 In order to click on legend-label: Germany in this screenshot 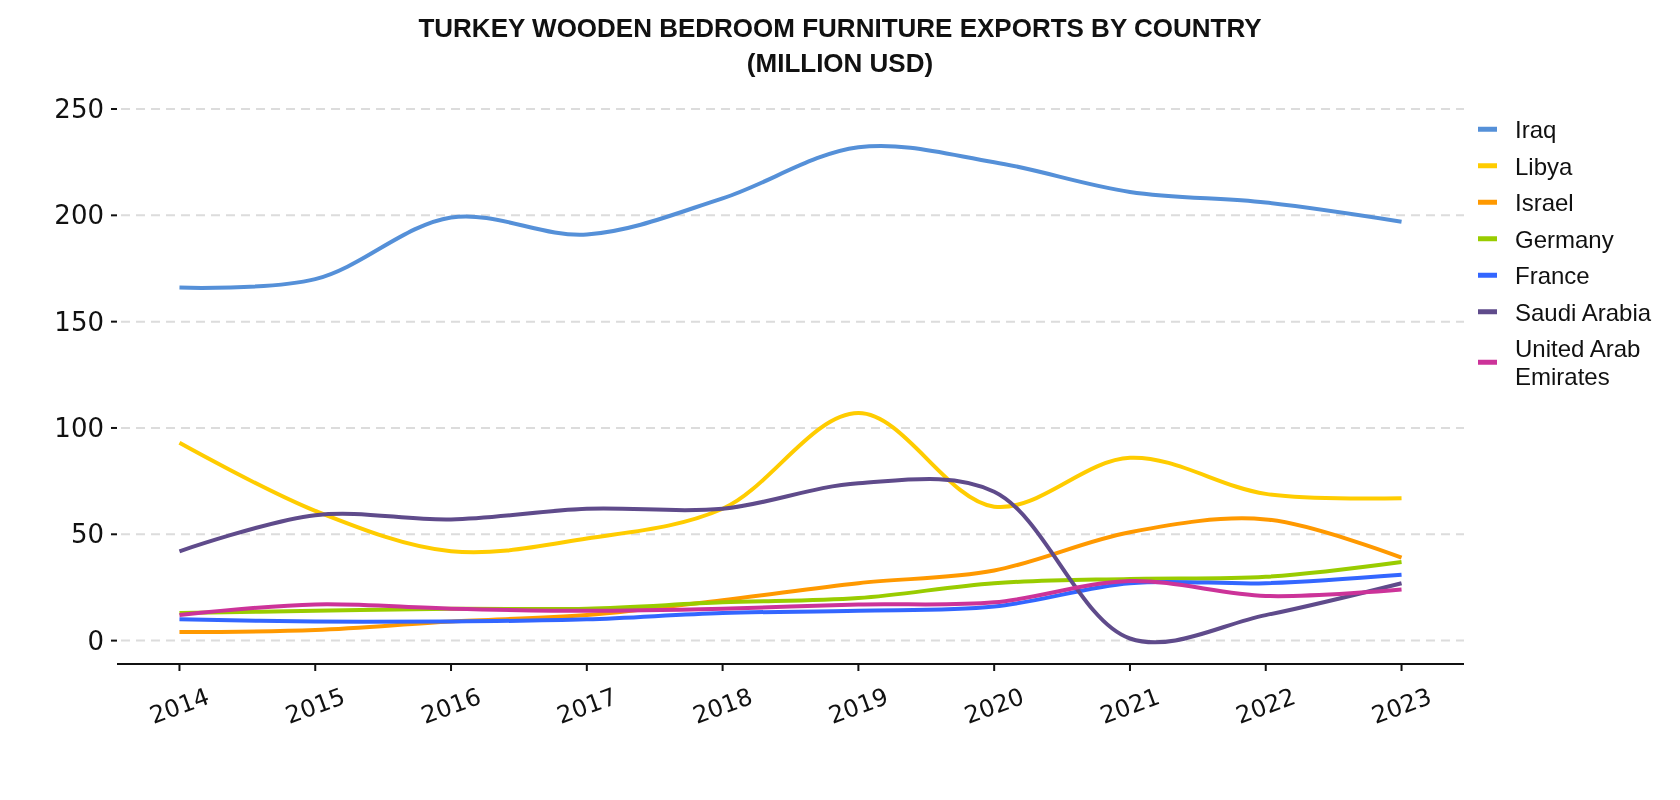, I will do `click(1564, 239)`.